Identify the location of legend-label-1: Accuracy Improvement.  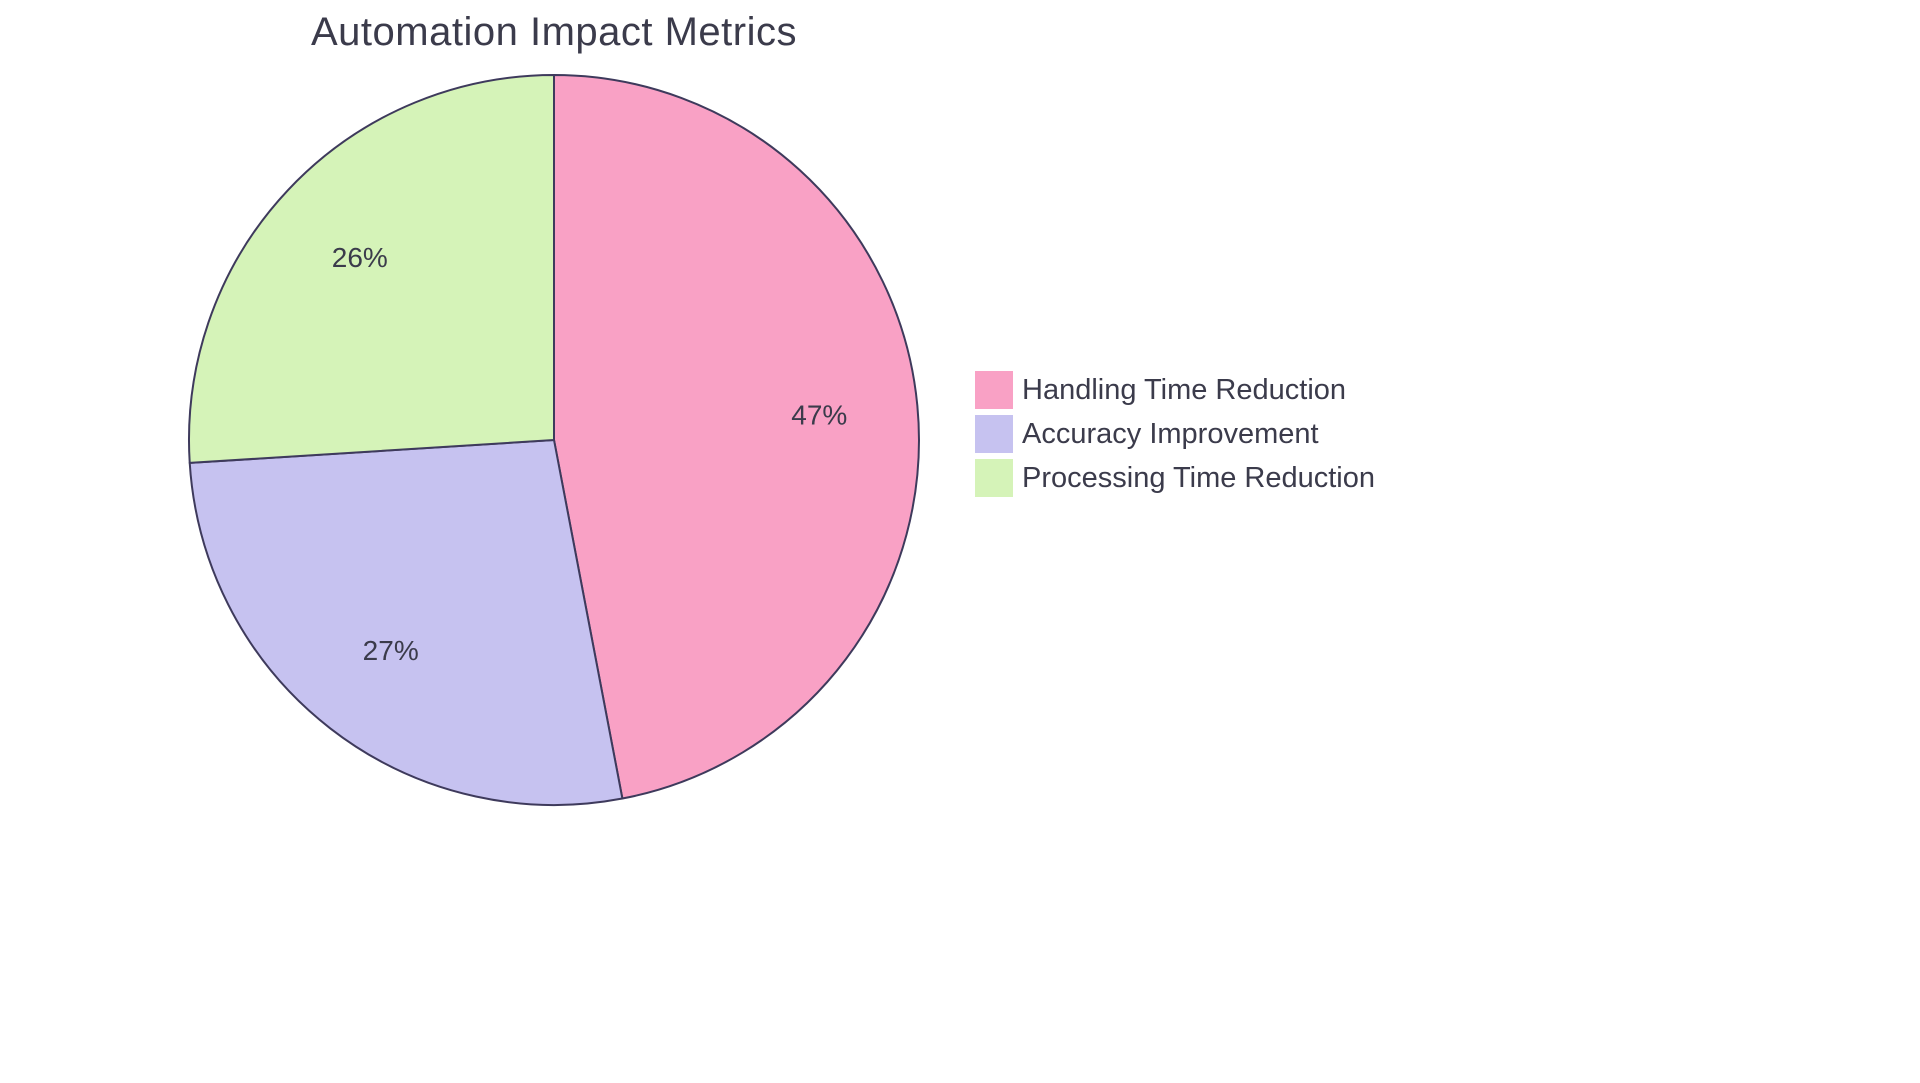
(1170, 433).